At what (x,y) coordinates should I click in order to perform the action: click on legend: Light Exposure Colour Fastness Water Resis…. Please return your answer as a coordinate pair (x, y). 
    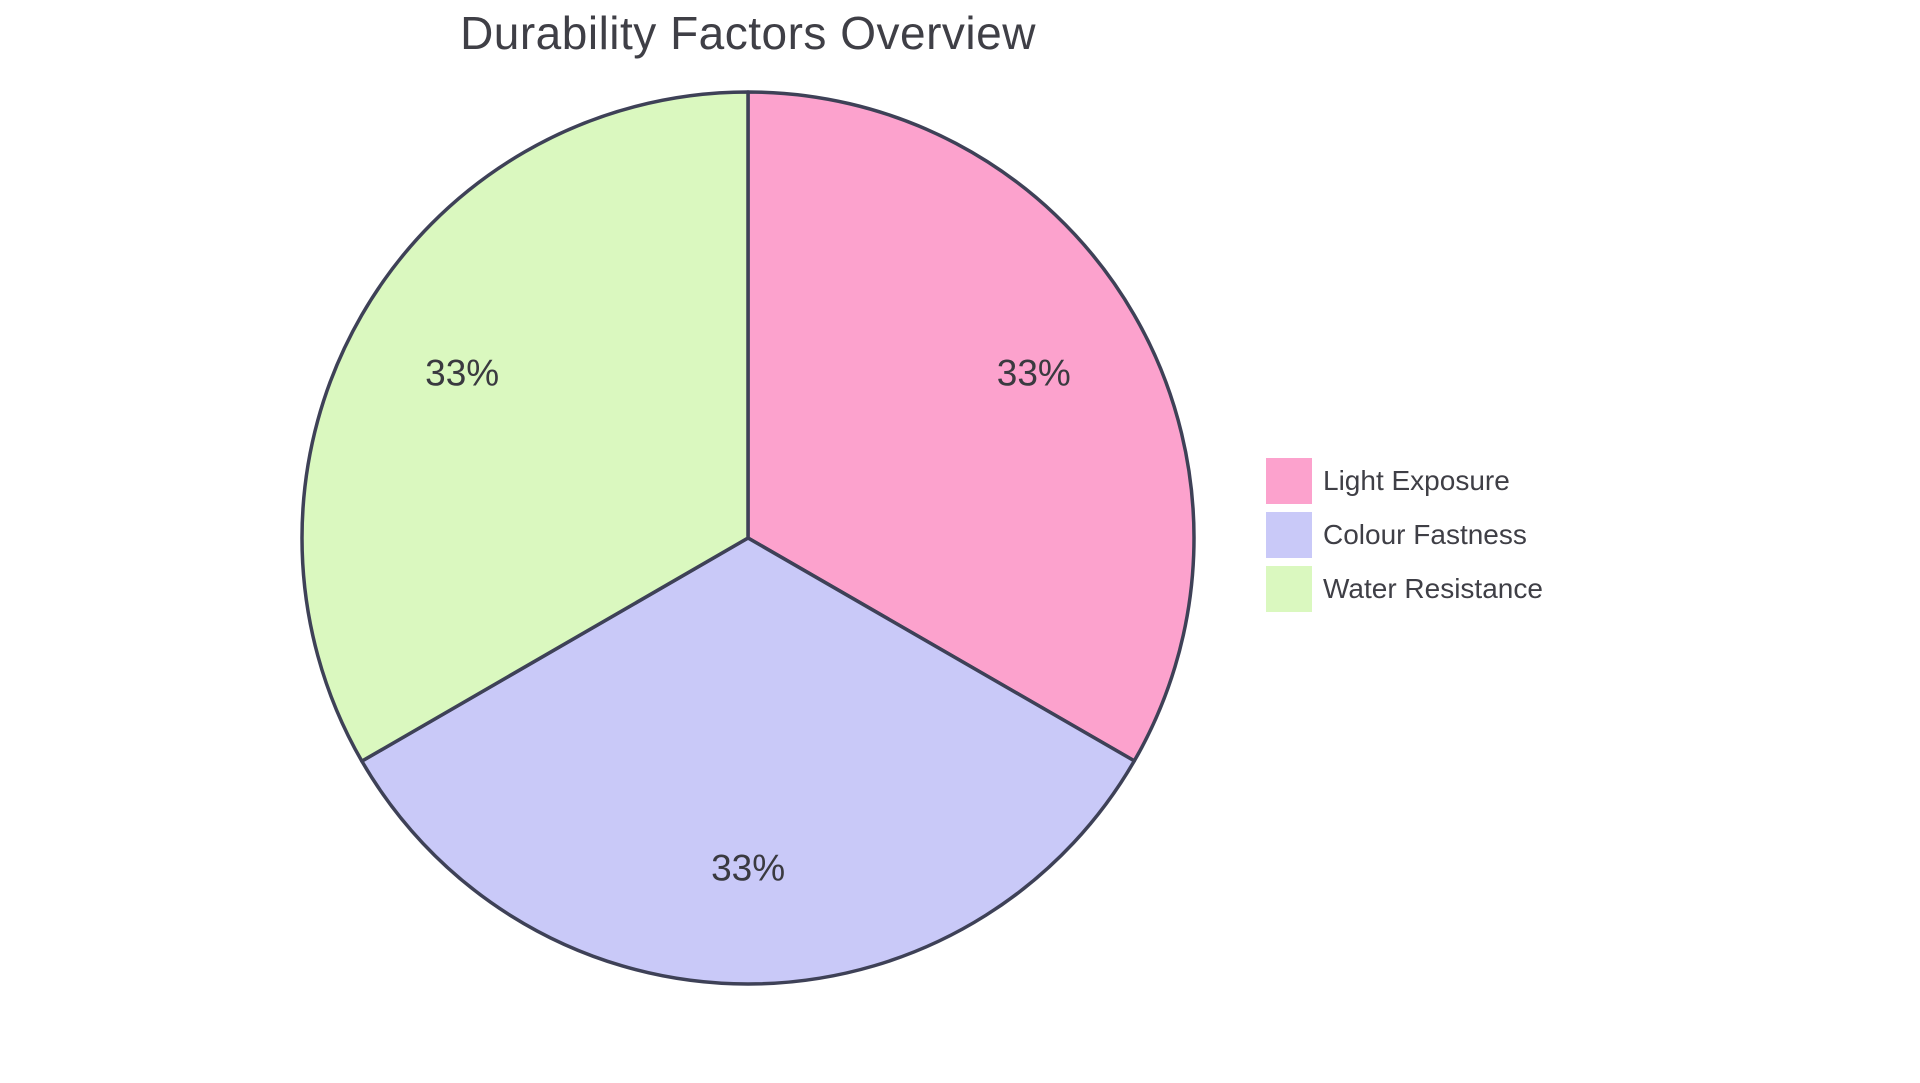
    Looking at the image, I should click on (1404, 535).